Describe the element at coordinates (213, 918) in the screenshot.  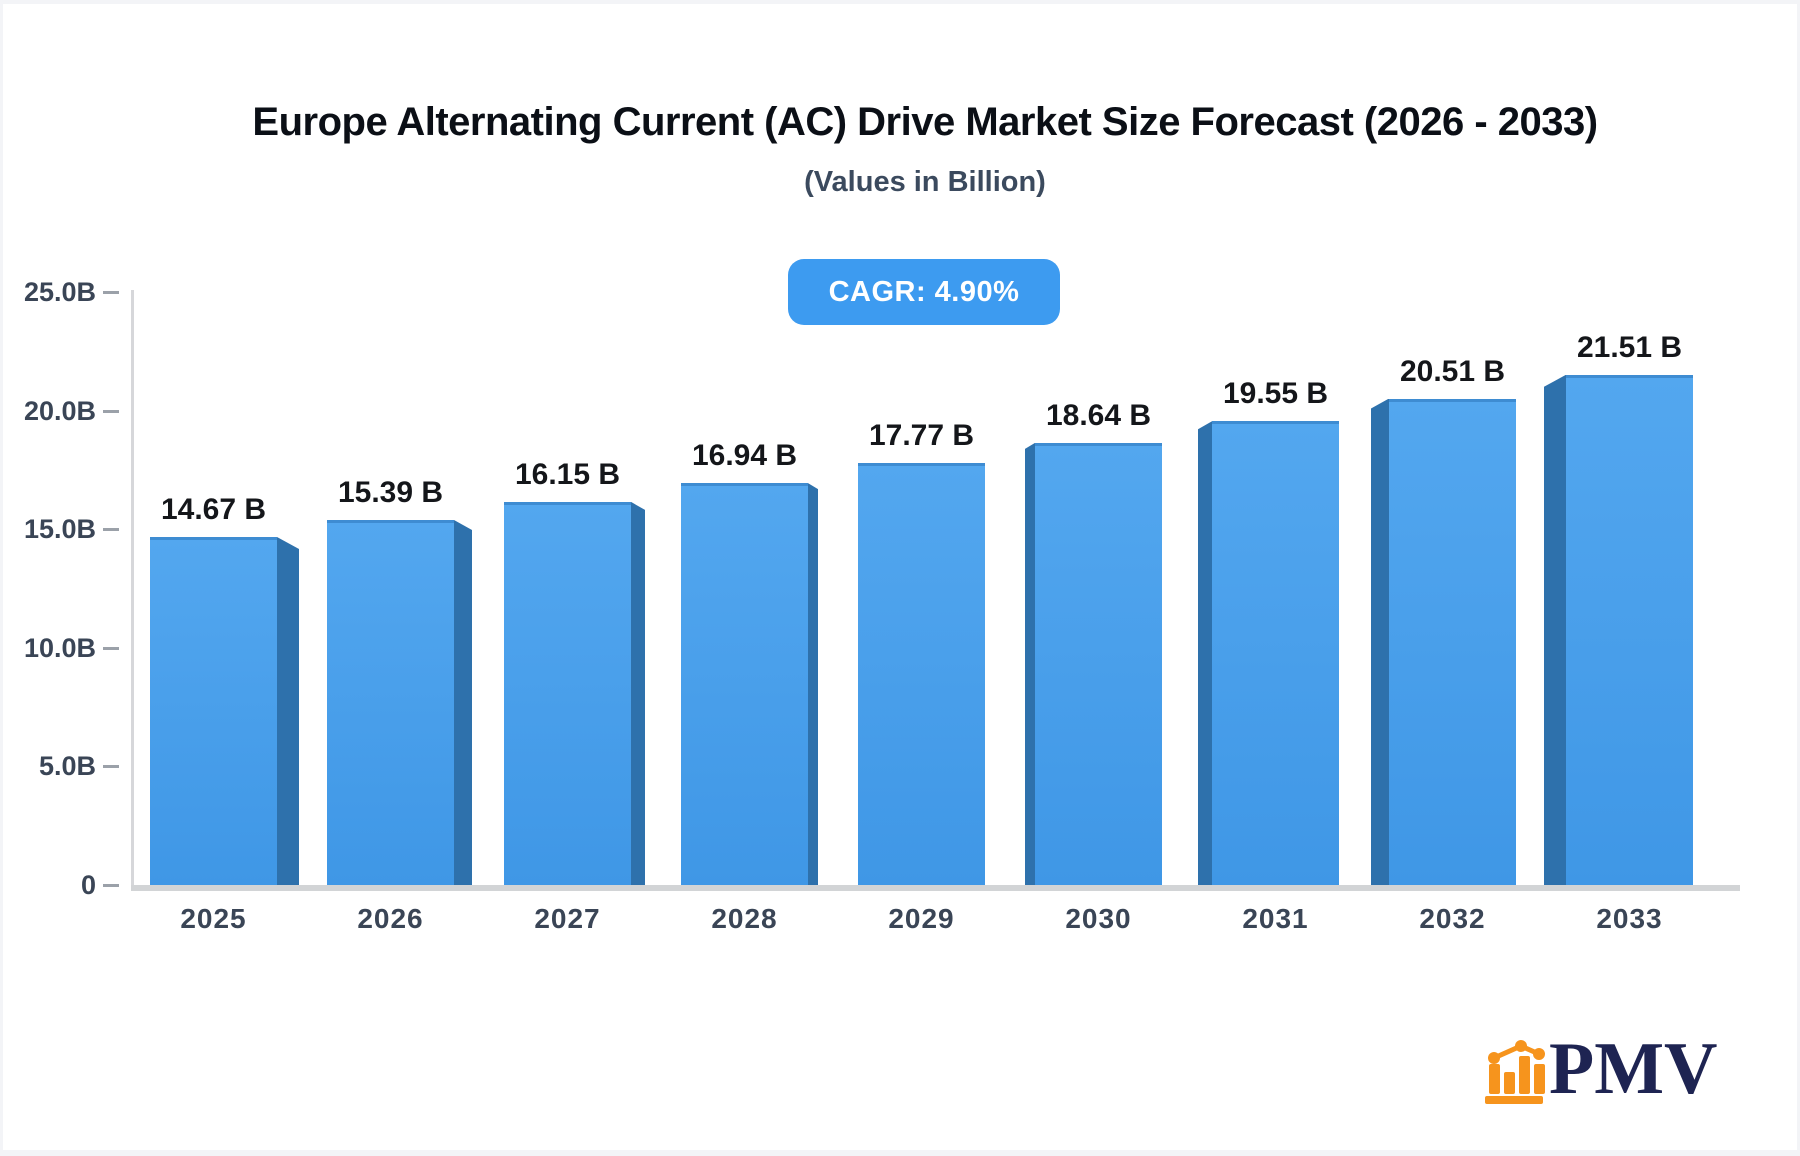
I see `x-axis-label-2025: 2025` at that location.